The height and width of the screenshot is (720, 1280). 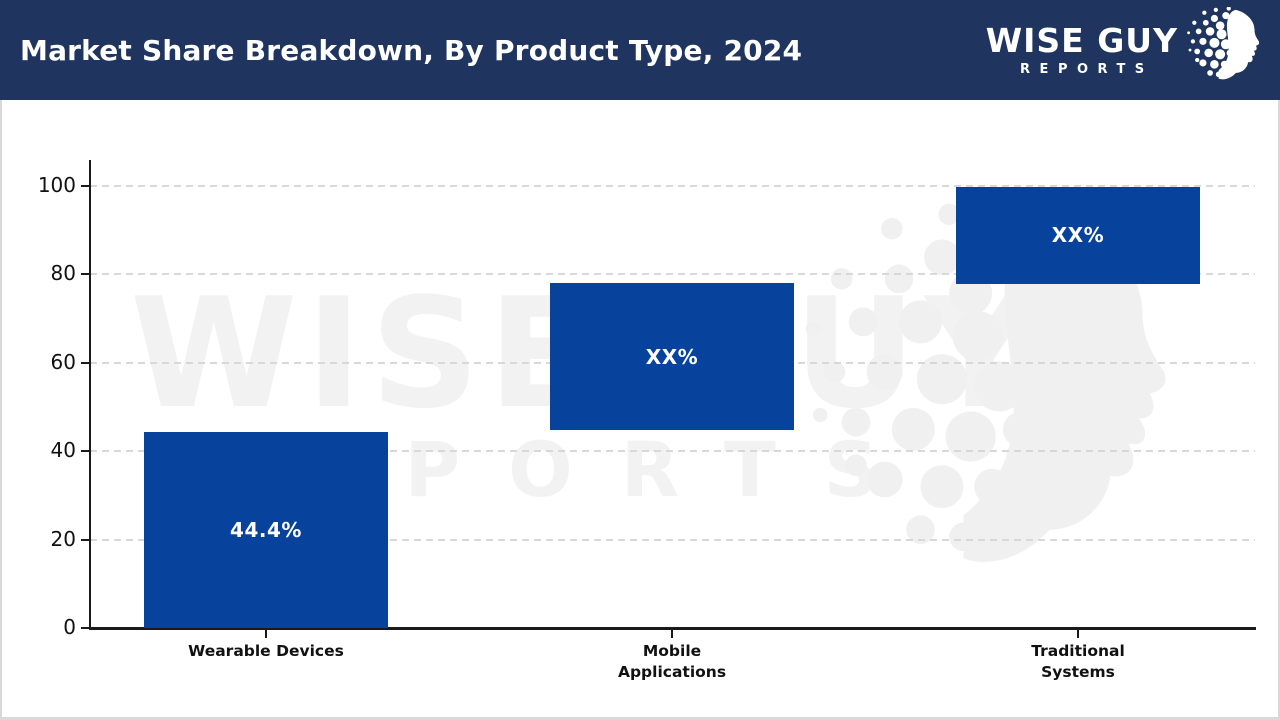 I want to click on brand-logo: WISE GUY REPORTS, so click(x=1126, y=50).